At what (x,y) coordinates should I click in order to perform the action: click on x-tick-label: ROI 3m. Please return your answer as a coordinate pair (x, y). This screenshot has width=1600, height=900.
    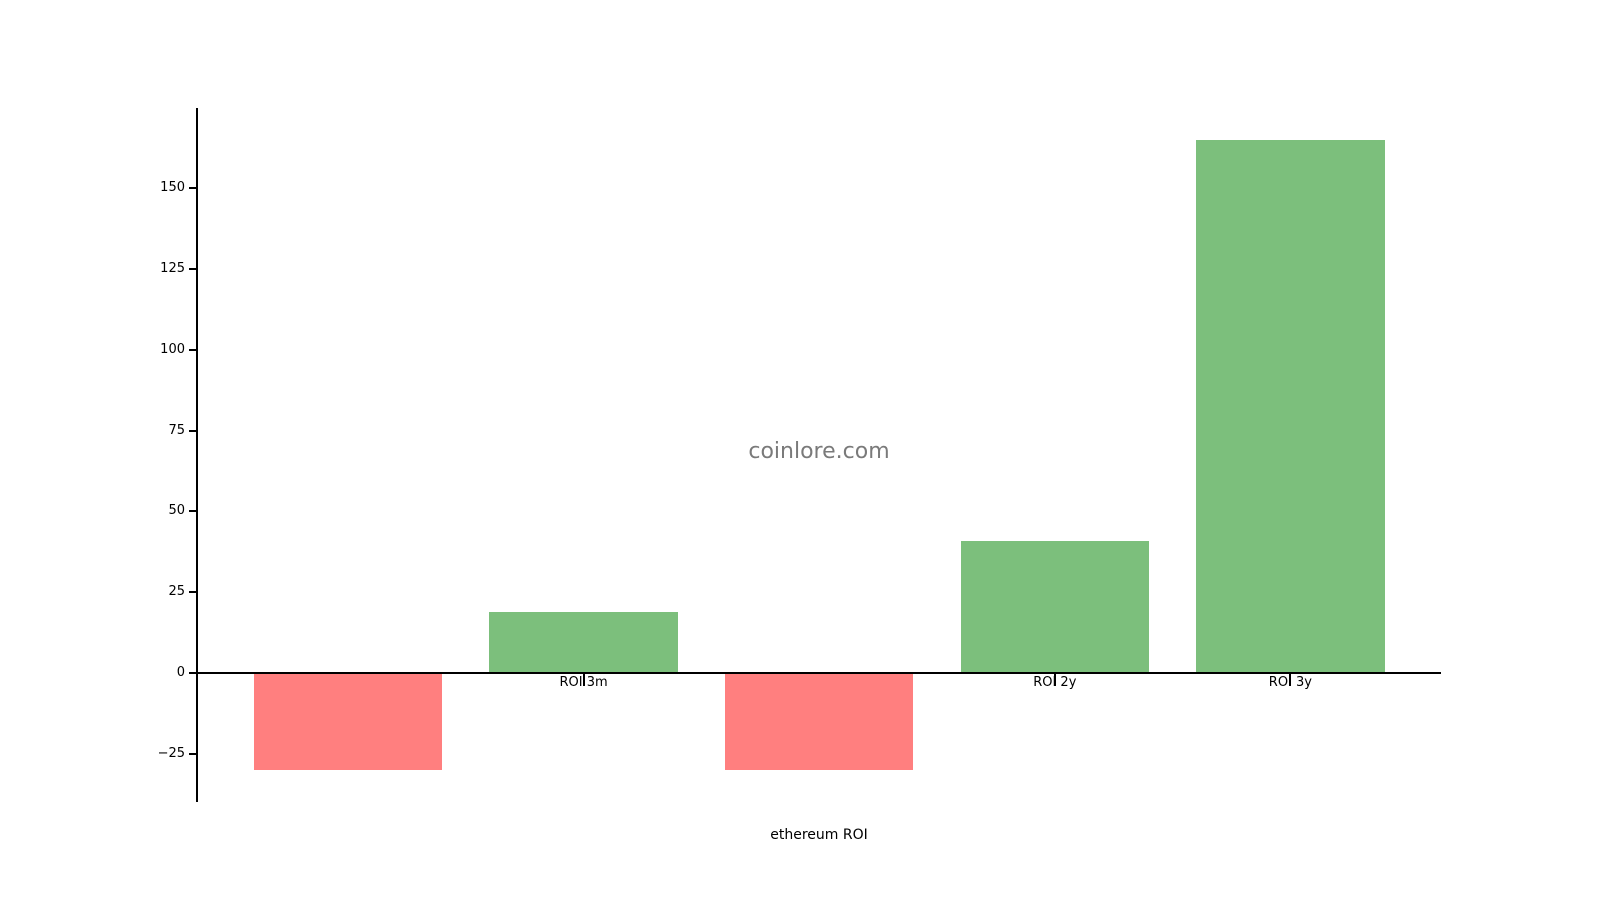
    Looking at the image, I should click on (583, 682).